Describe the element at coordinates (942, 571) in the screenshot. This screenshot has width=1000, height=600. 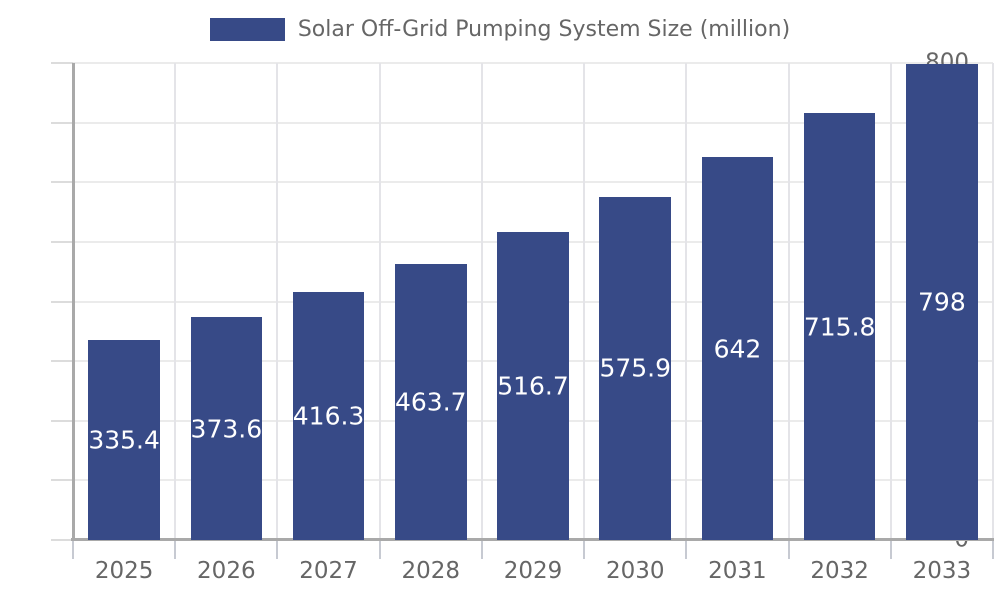
I see `x-axis-label: 2033` at that location.